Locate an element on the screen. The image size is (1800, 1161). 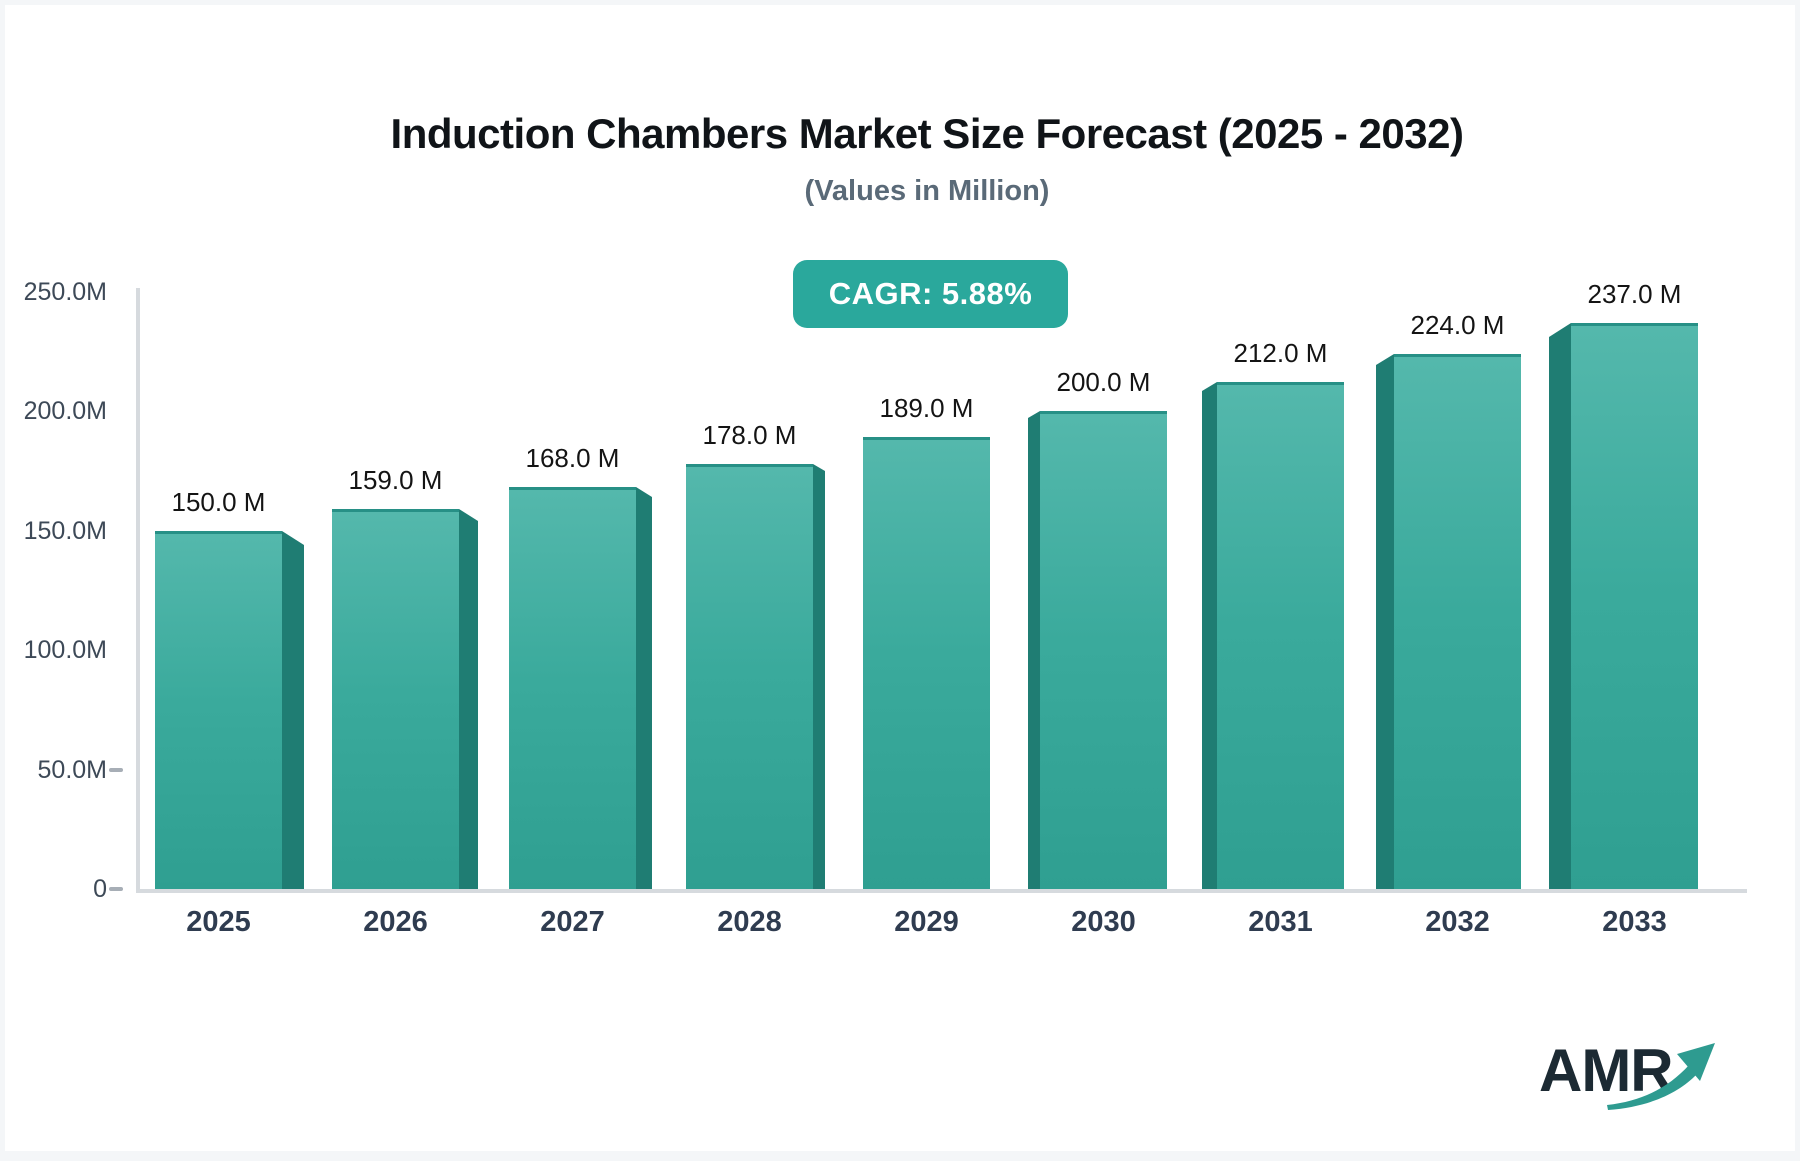
chart-subtitle: (Values in Million) is located at coordinates (927, 191).